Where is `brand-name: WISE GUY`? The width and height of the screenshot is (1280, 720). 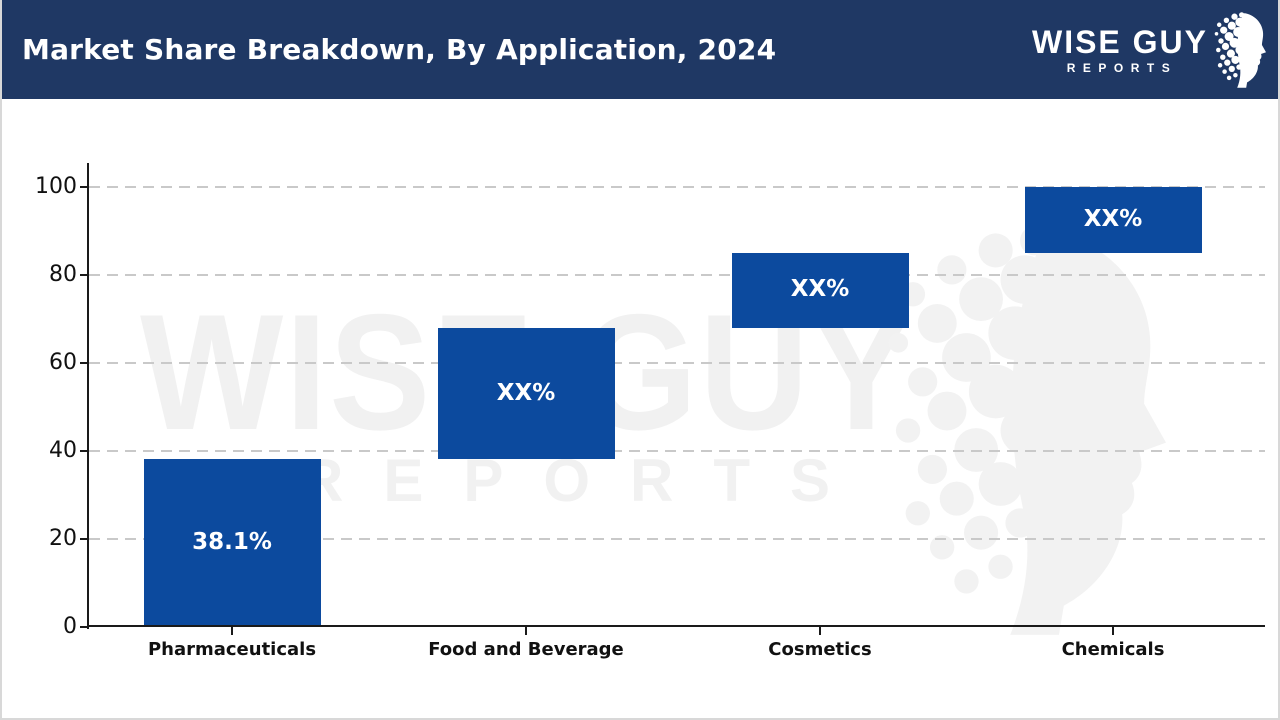 brand-name: WISE GUY is located at coordinates (1119, 41).